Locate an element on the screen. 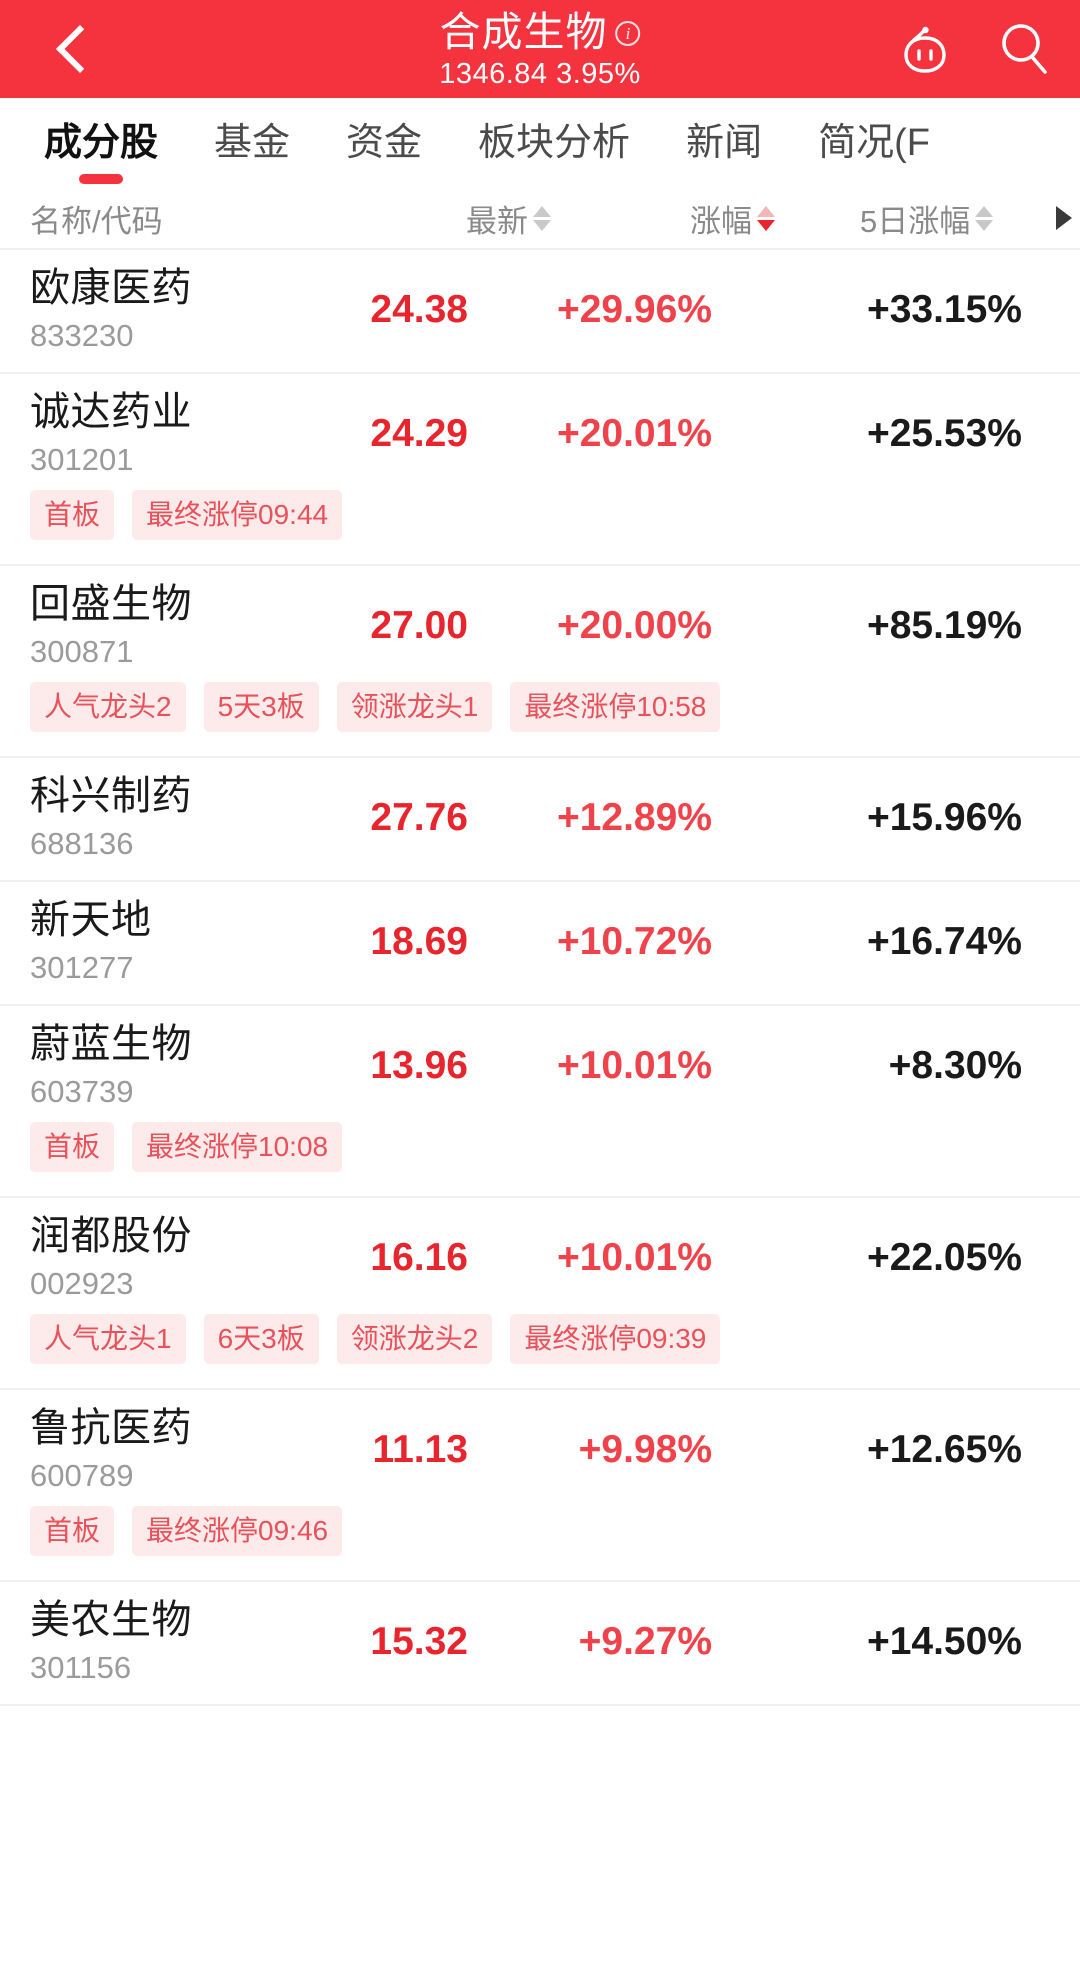  stock-change-percent: +12.89% is located at coordinates (634, 817).